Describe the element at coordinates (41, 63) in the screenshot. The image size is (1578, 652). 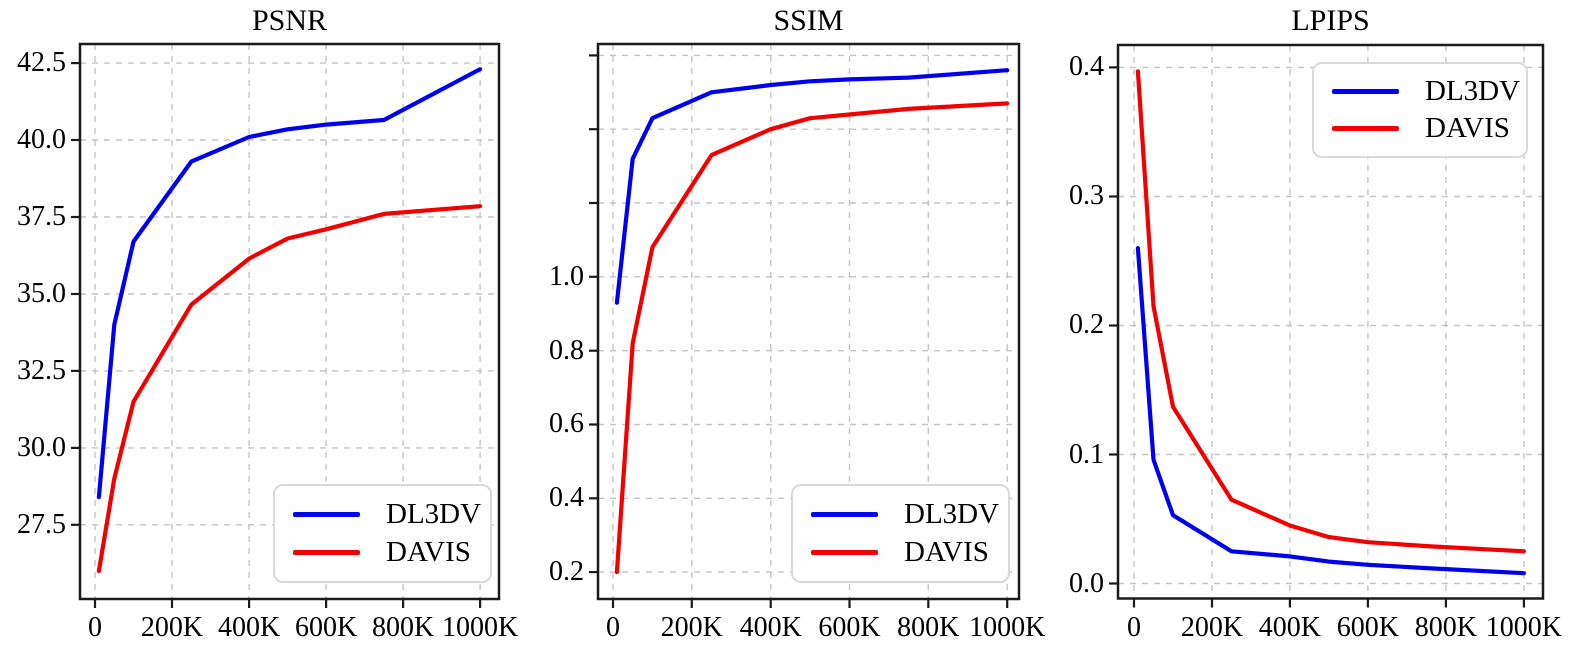
I see `y-tick-label: 42.5` at that location.